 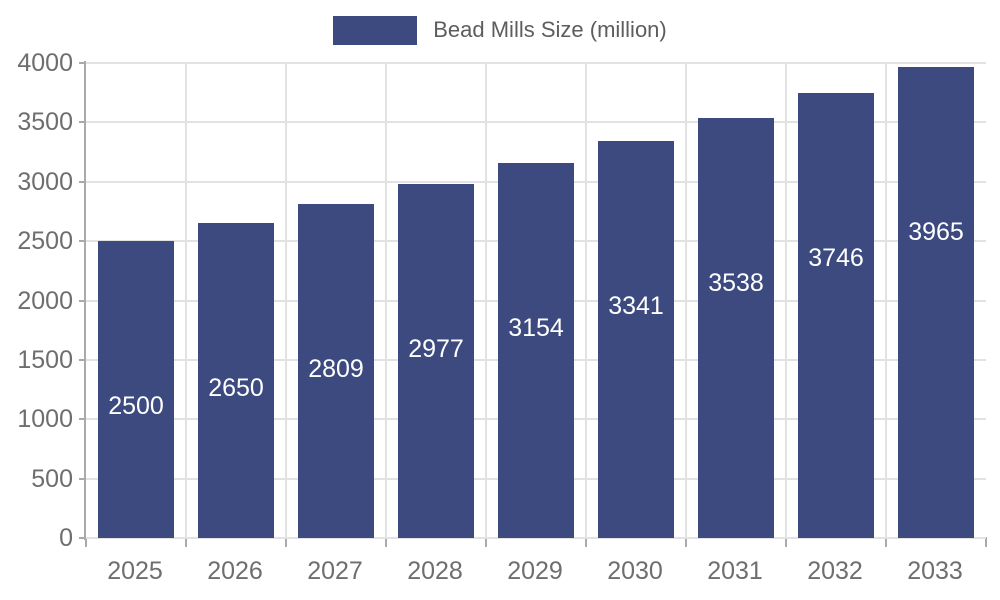 What do you see at coordinates (436, 349) in the screenshot?
I see `bar-value-label-2028: 2977` at bounding box center [436, 349].